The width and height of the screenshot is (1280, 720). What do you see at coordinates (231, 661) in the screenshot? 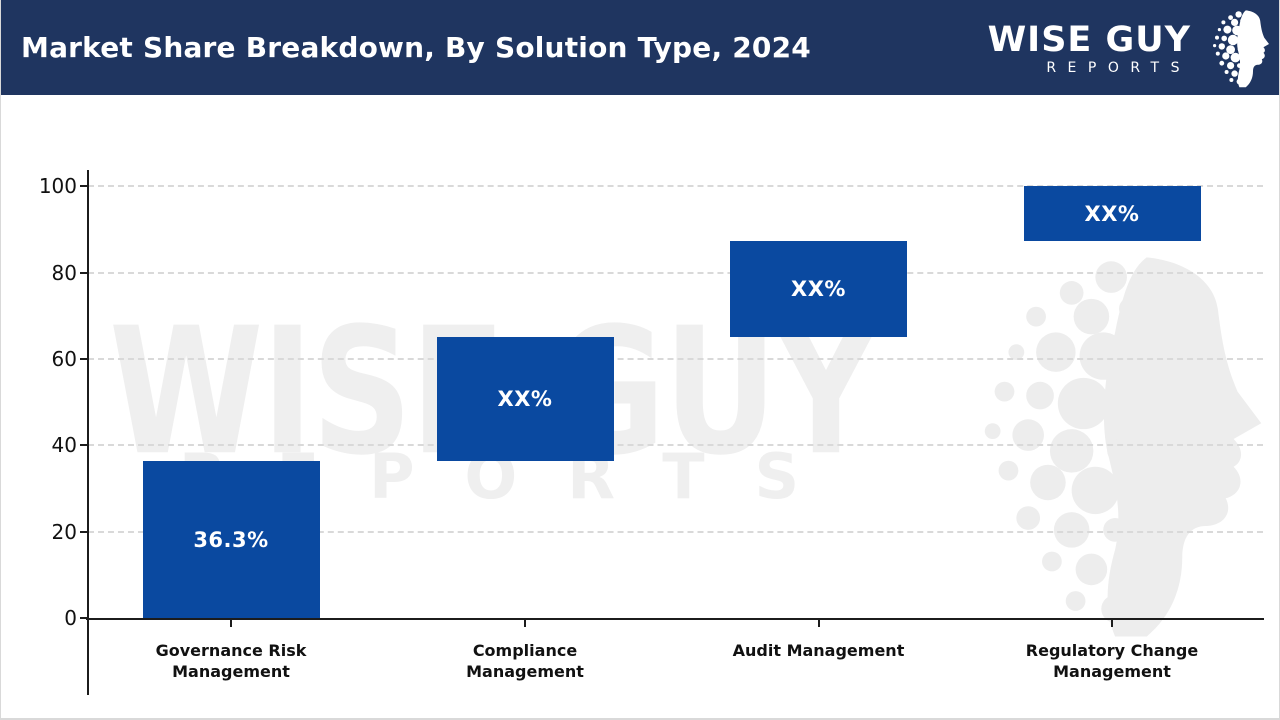
I see `category-label: Governance Risk Management` at bounding box center [231, 661].